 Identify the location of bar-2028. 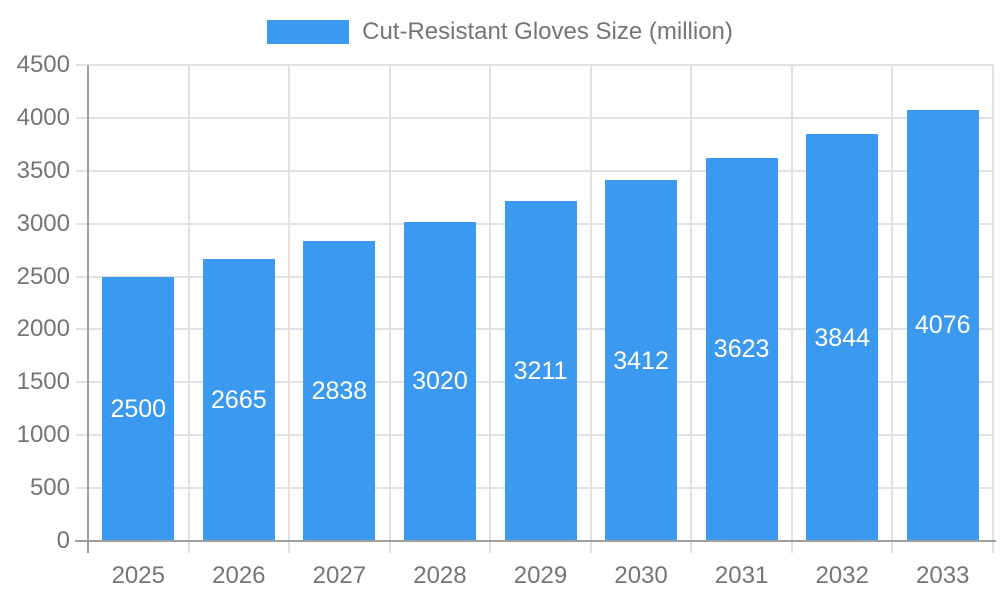
(439, 381).